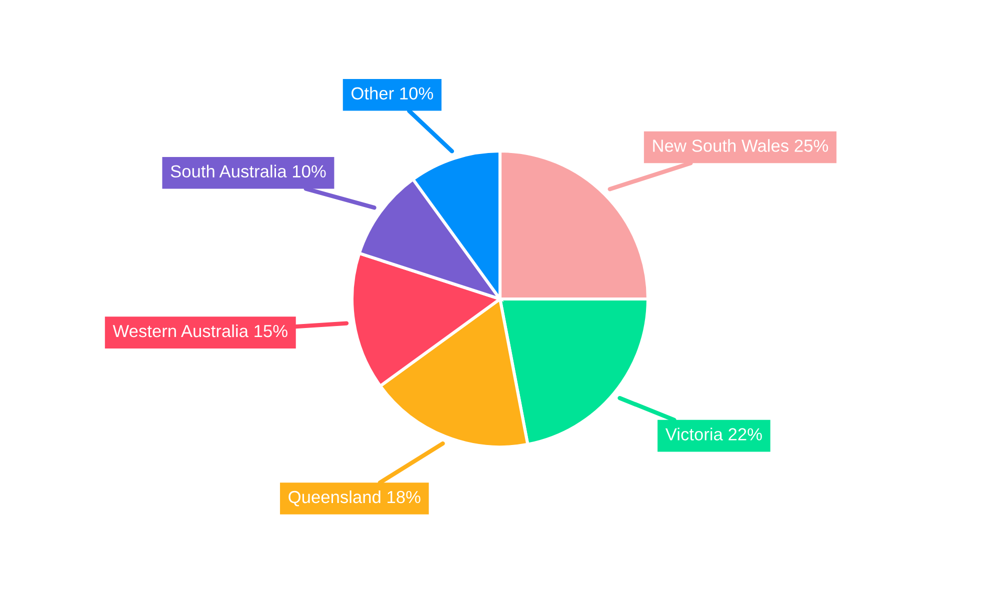 Image resolution: width=1000 pixels, height=600 pixels. Describe the element at coordinates (354, 498) in the screenshot. I see `slice-label: Queensland 18%` at that location.